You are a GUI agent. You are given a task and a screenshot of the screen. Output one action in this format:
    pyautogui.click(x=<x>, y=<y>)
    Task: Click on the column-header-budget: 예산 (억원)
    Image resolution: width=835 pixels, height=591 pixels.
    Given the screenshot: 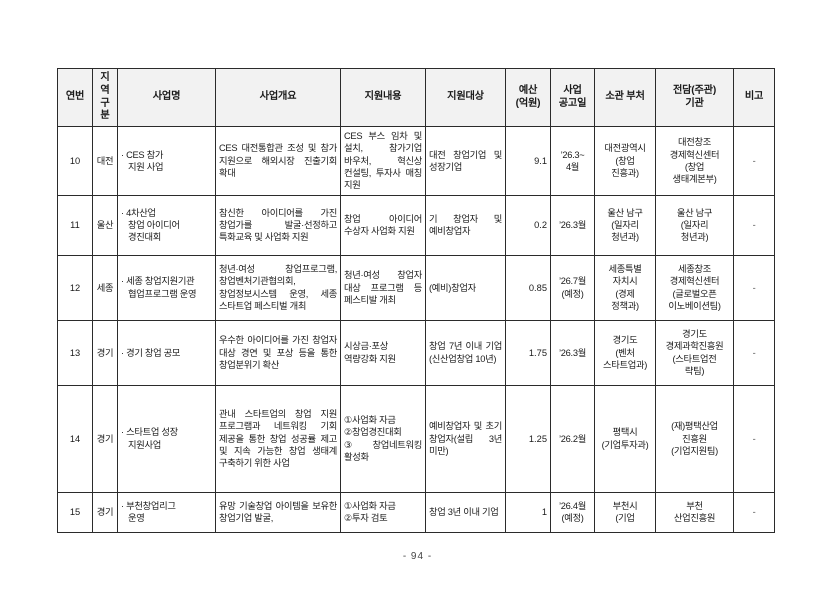 What is the action you would take?
    pyautogui.click(x=528, y=97)
    